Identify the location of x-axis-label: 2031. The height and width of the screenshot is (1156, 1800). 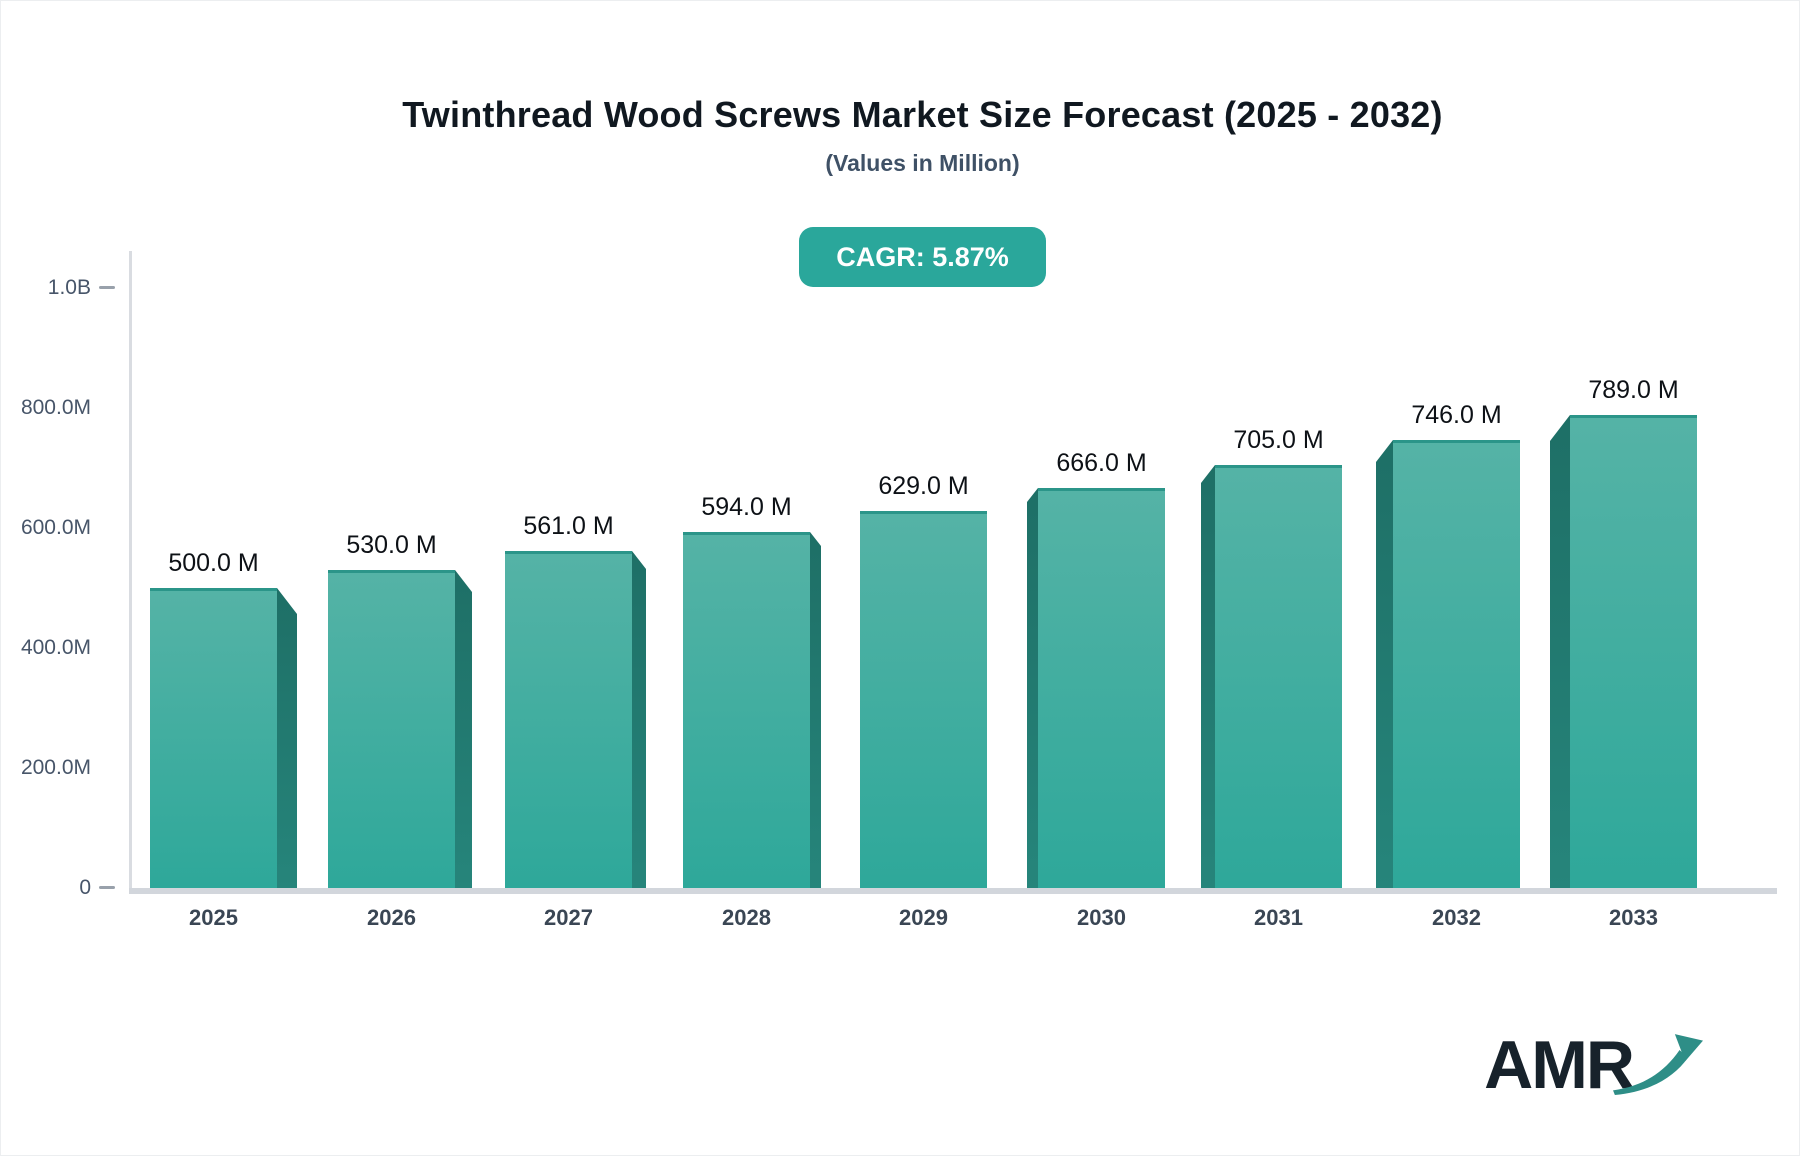
(1278, 917).